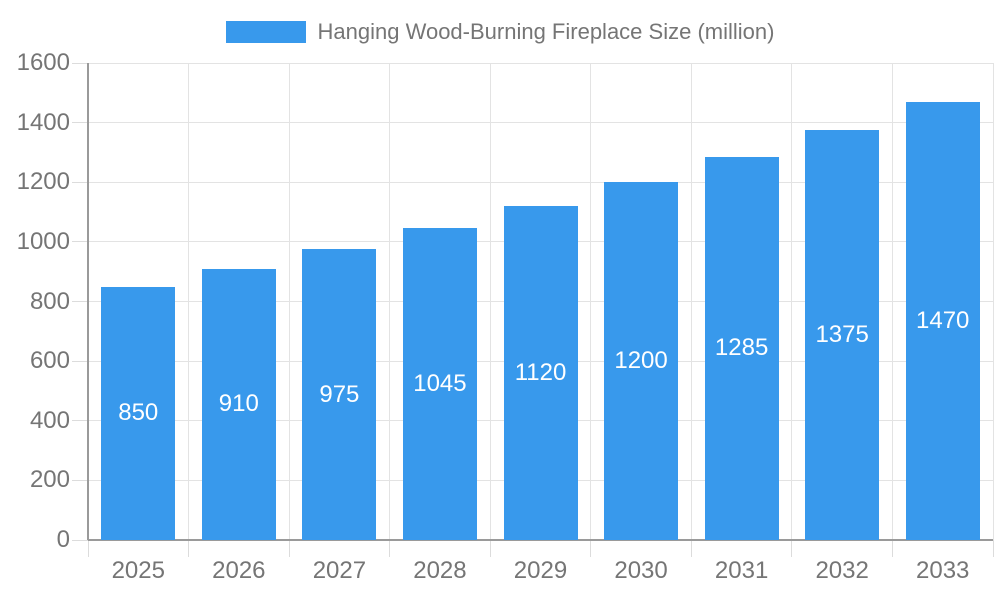 This screenshot has height=600, width=1000. Describe the element at coordinates (43, 241) in the screenshot. I see `y-axis-label: 1000` at that location.